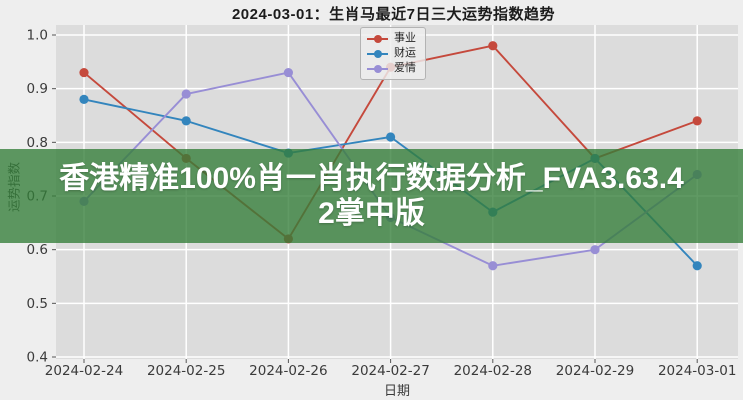 This screenshot has height=400, width=743. What do you see at coordinates (37, 358) in the screenshot?
I see `y-tick-label: 0.4` at bounding box center [37, 358].